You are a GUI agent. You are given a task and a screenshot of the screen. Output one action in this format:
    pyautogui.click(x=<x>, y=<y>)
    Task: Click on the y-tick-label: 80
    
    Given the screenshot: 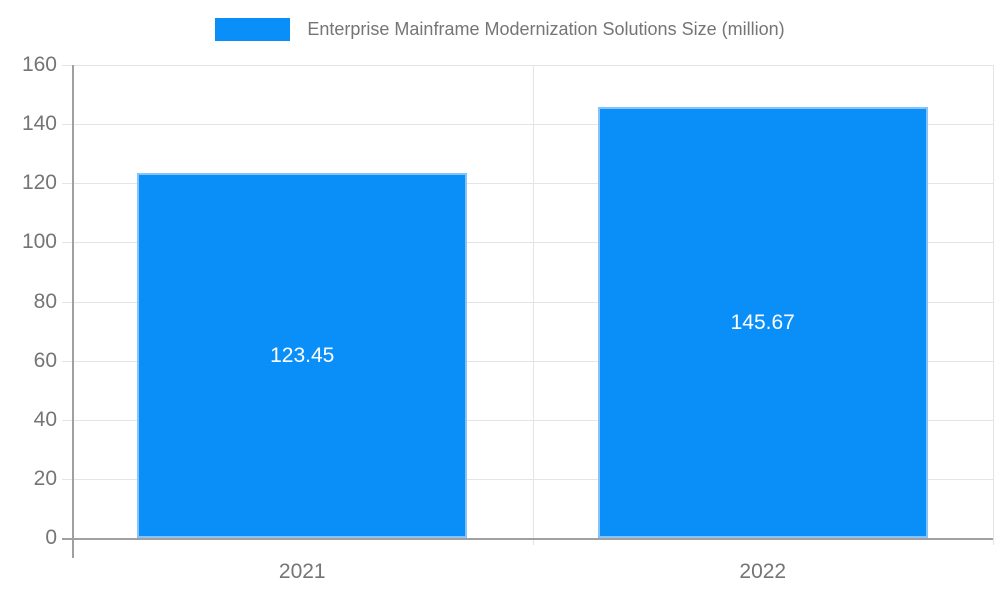 What is the action you would take?
    pyautogui.click(x=45, y=301)
    